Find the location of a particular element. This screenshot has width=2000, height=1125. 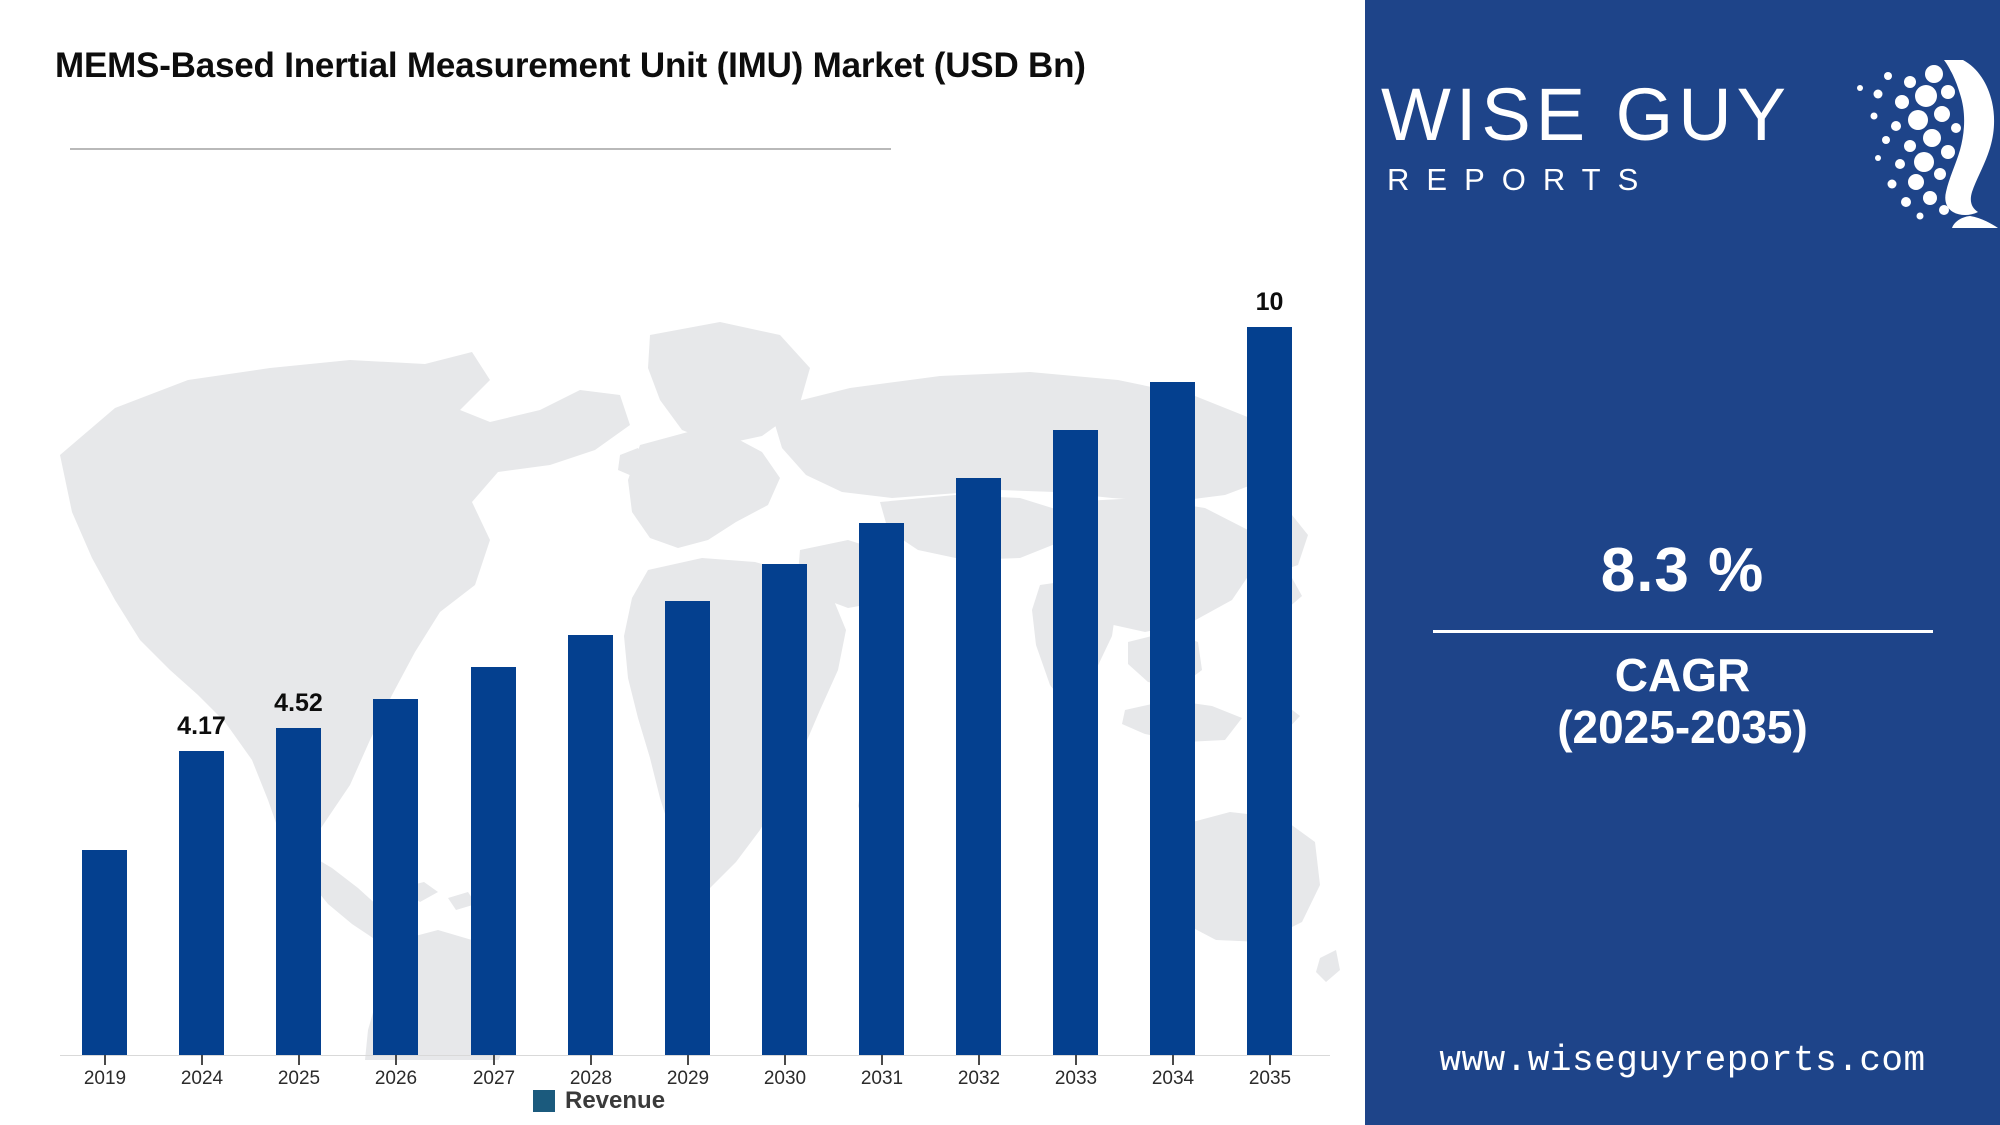

bar-2027 is located at coordinates (493, 861).